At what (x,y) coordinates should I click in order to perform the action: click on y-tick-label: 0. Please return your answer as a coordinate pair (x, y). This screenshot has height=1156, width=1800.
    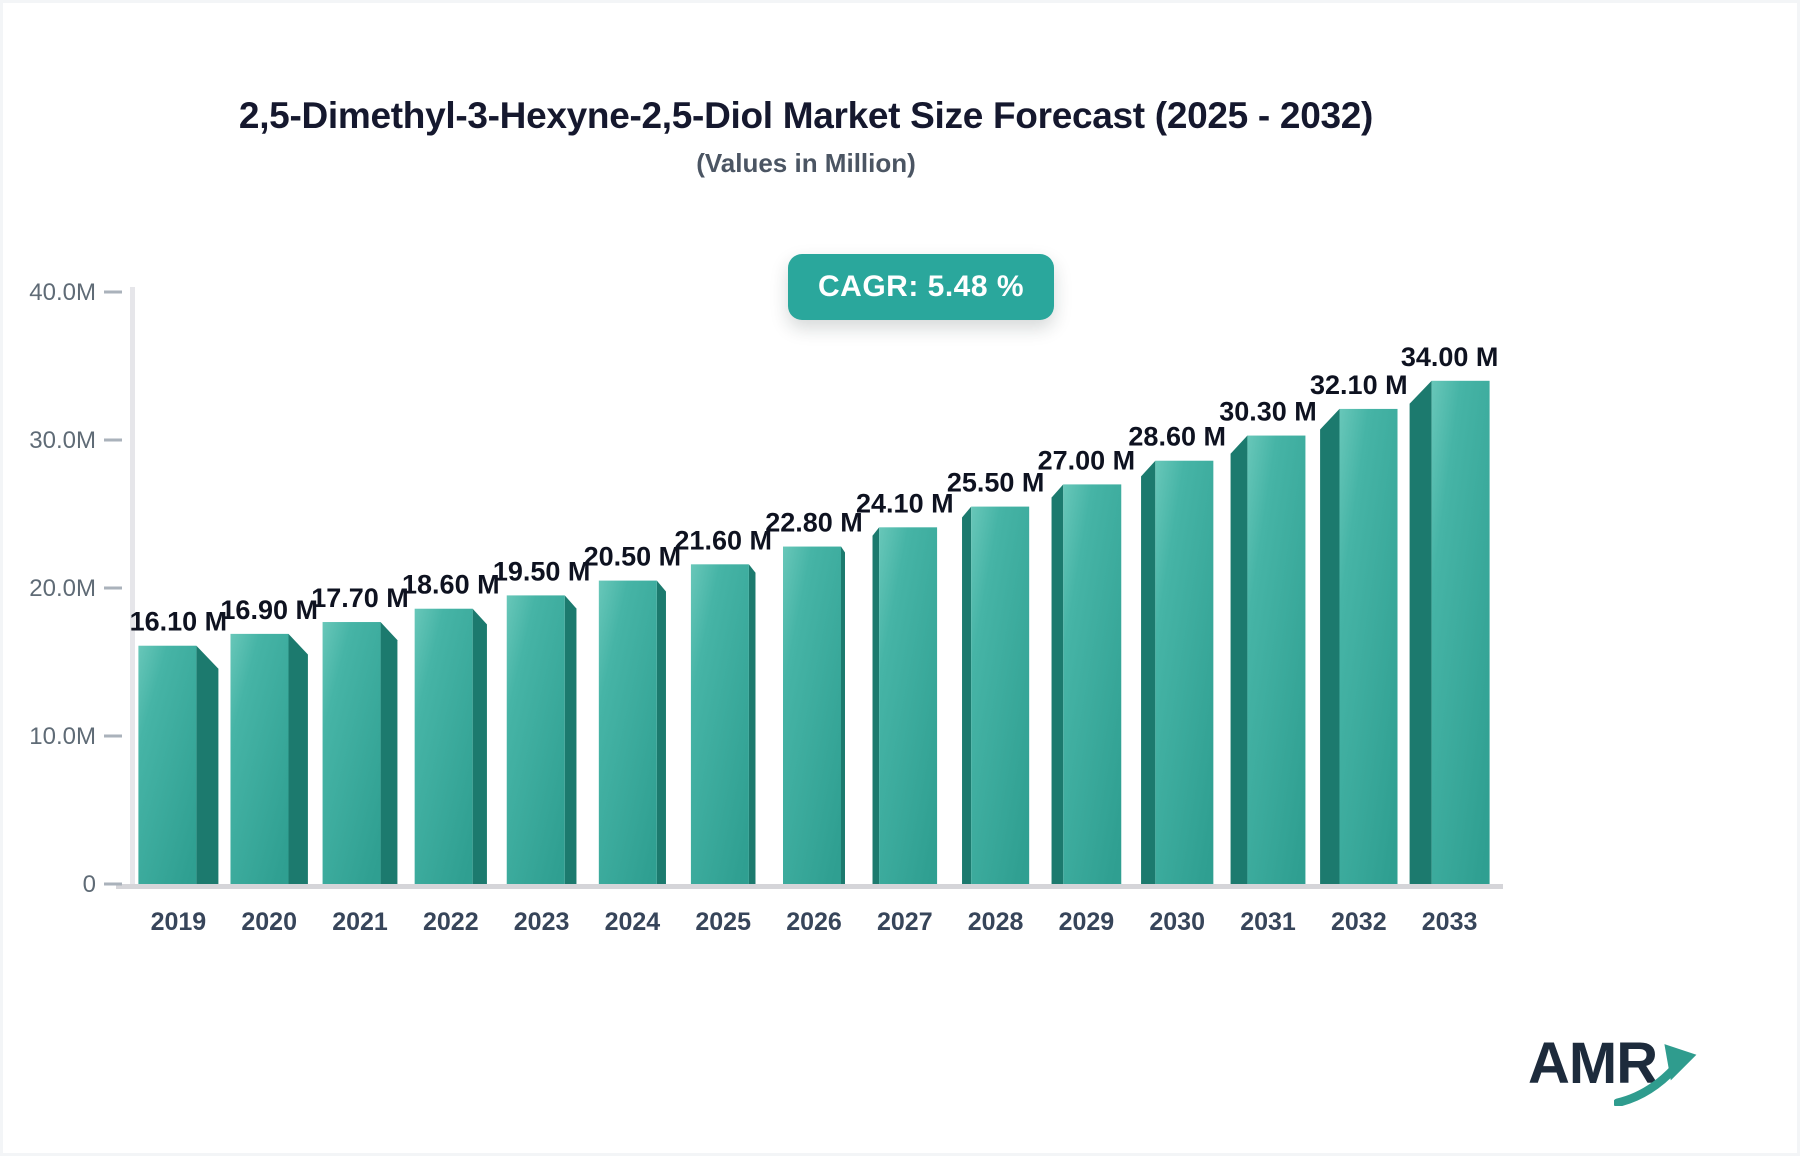
    Looking at the image, I should click on (89, 884).